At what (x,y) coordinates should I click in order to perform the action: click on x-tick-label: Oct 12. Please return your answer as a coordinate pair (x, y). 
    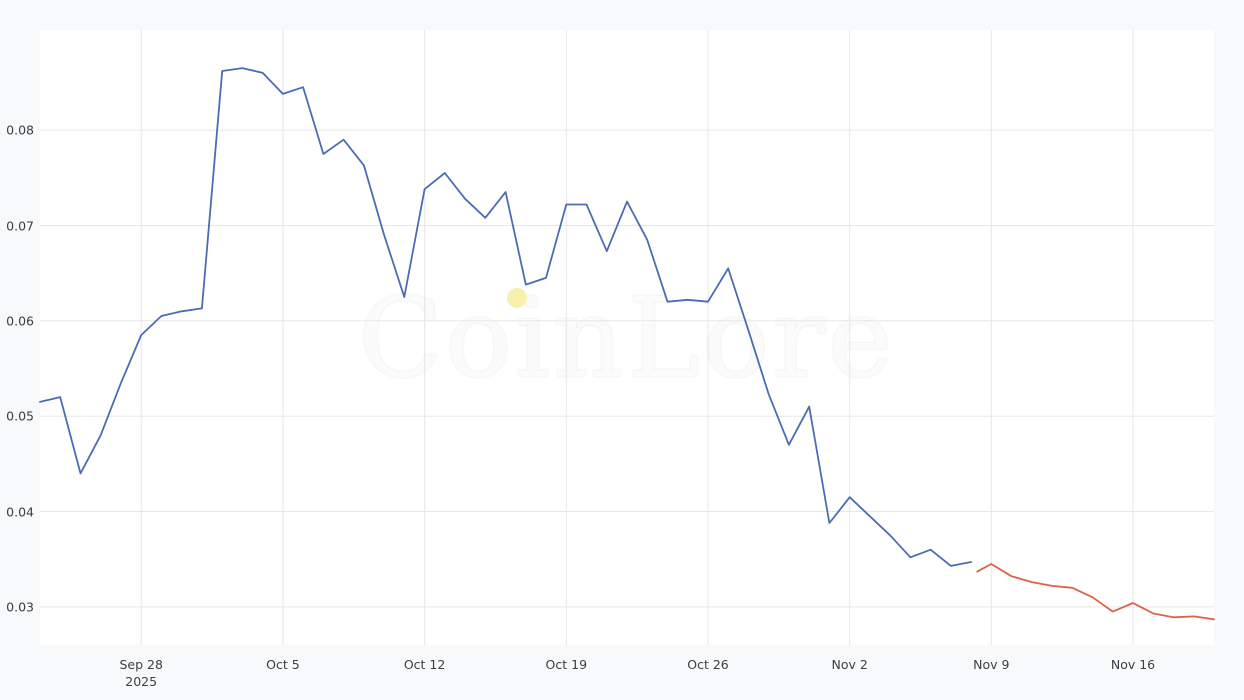
    Looking at the image, I should click on (425, 664).